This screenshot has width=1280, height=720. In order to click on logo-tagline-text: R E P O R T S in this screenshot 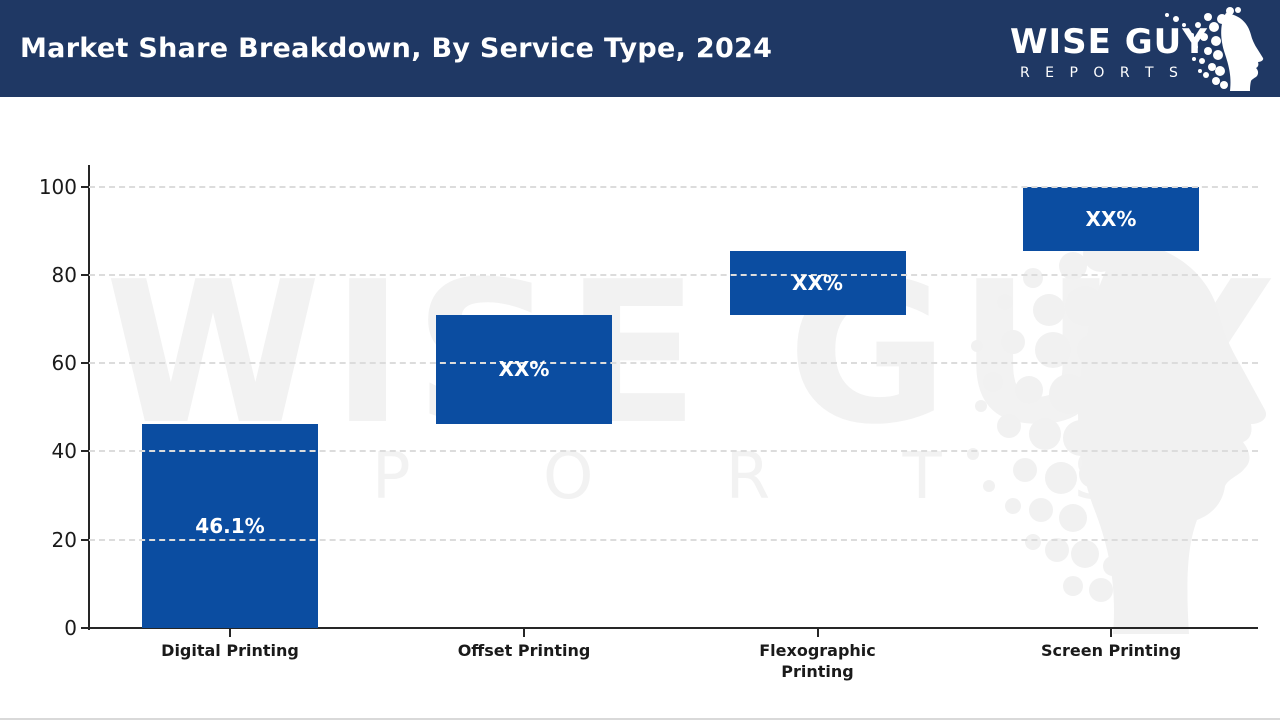, I will do `click(1101, 73)`.